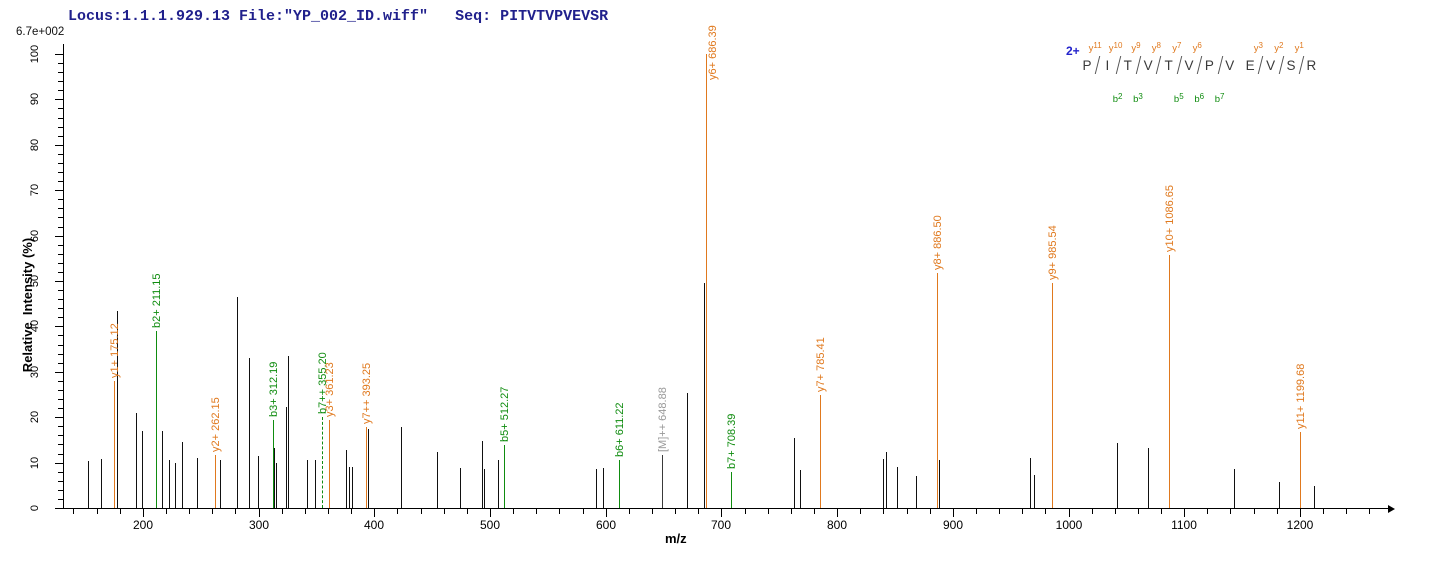  What do you see at coordinates (606, 525) in the screenshot?
I see `x-tick-label: 600` at bounding box center [606, 525].